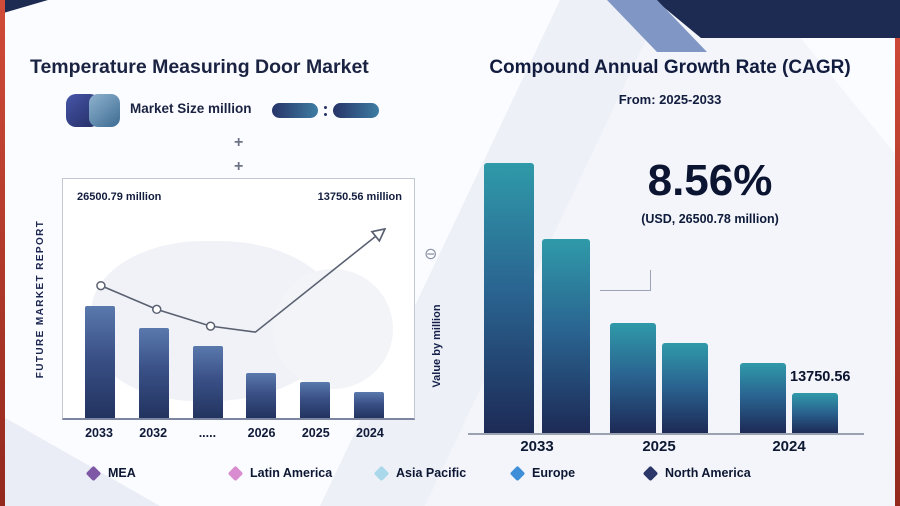  I want to click on x-label-cell: 2026, so click(262, 434).